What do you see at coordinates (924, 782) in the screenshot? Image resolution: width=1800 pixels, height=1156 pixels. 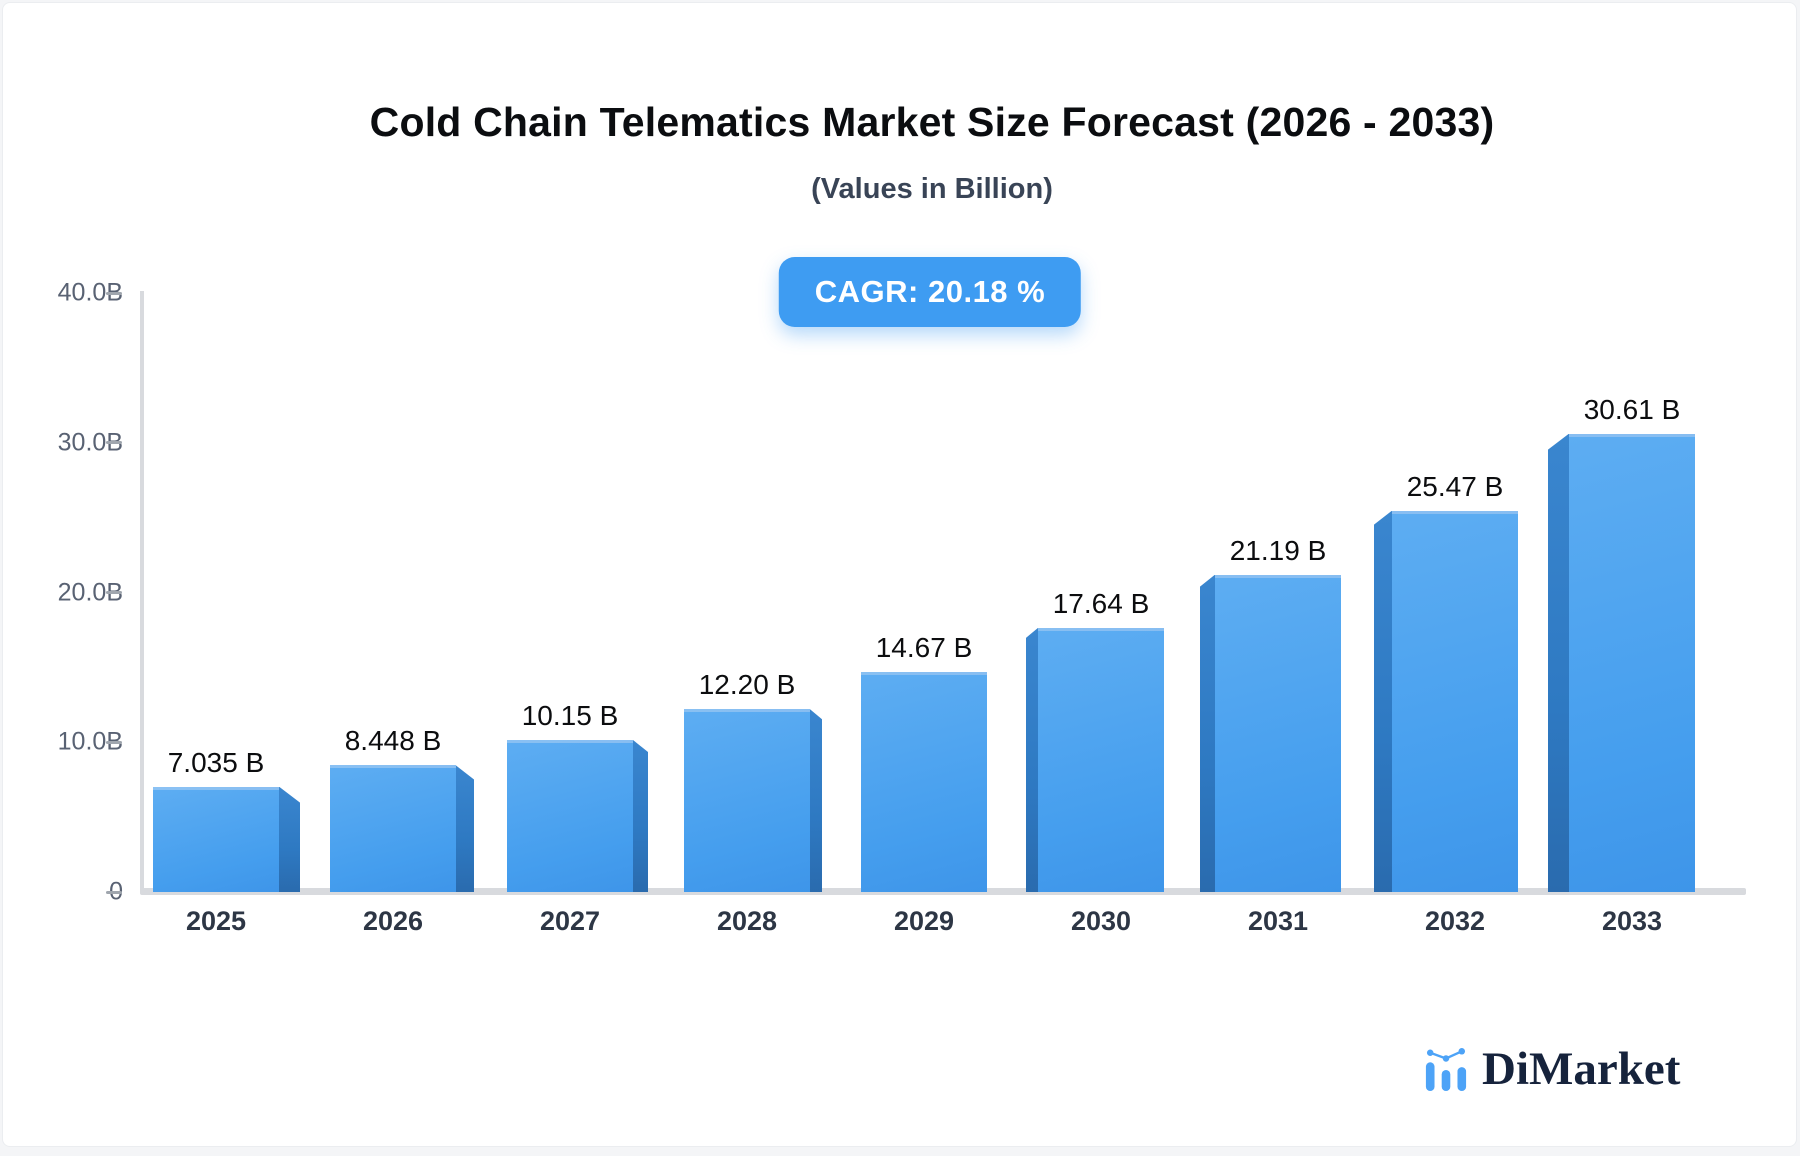 I see `bar-2029` at bounding box center [924, 782].